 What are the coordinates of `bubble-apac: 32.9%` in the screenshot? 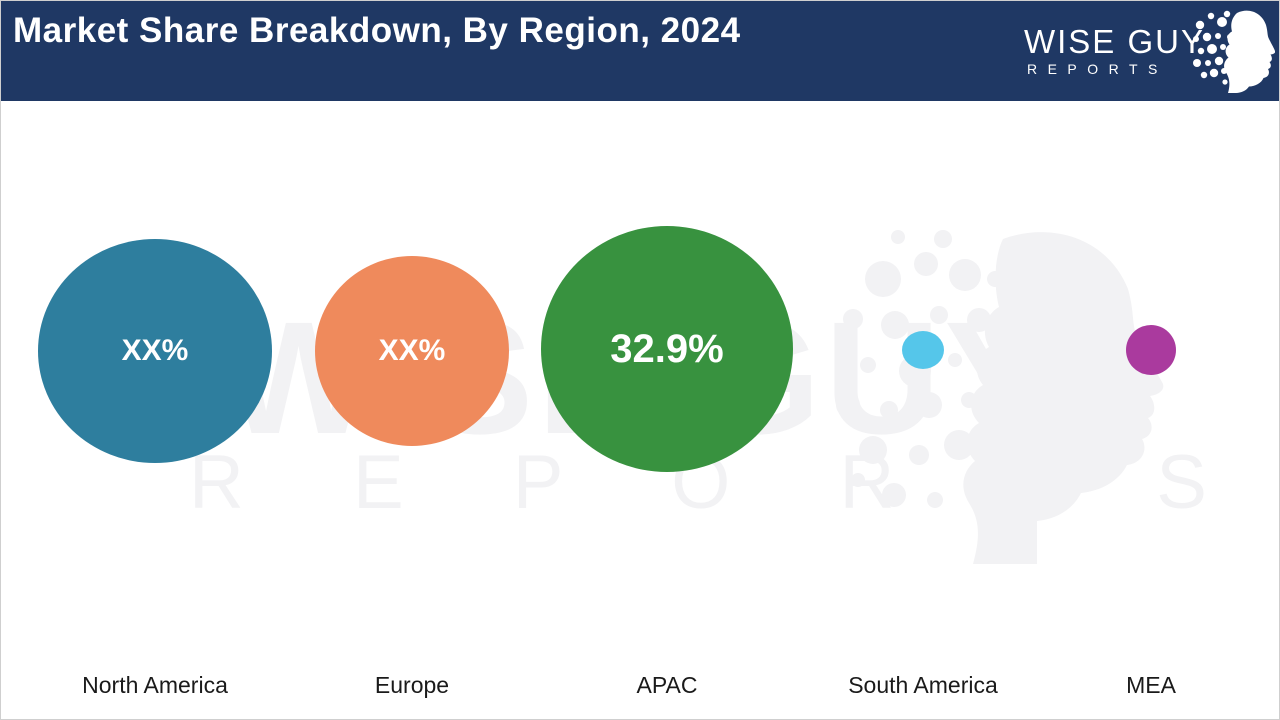 It's located at (667, 349).